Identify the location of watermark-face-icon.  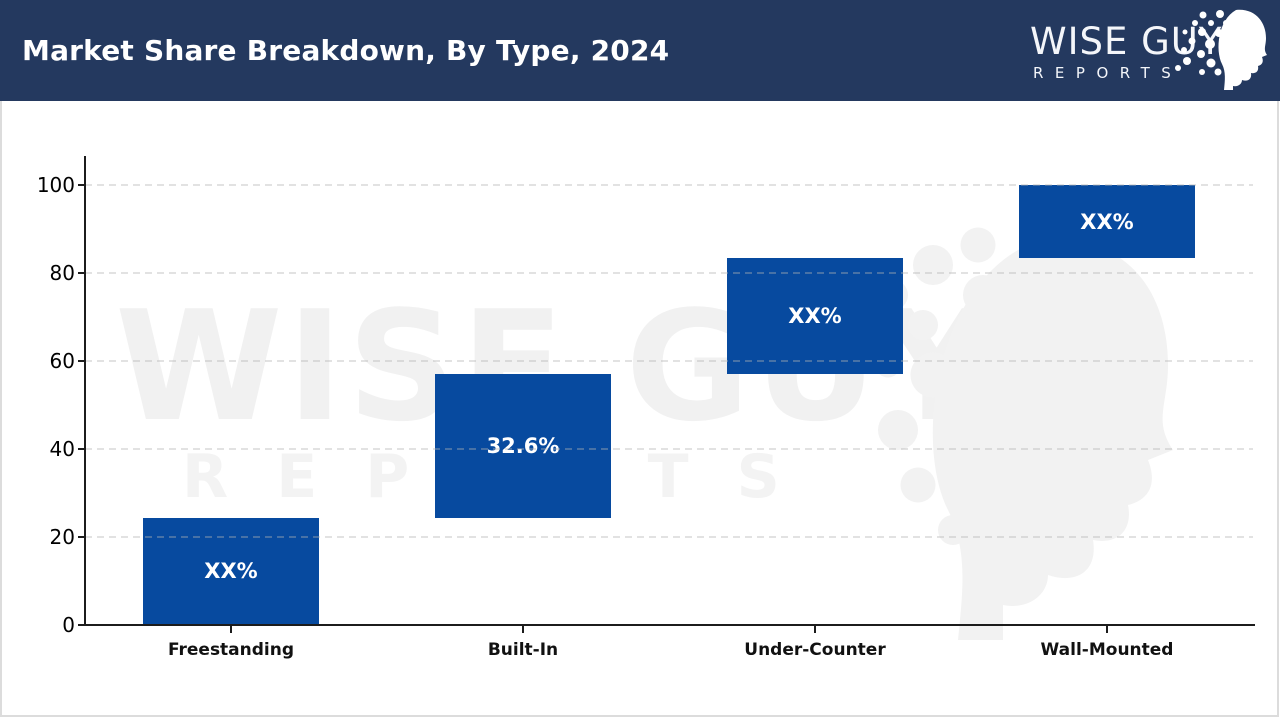
(1024, 433).